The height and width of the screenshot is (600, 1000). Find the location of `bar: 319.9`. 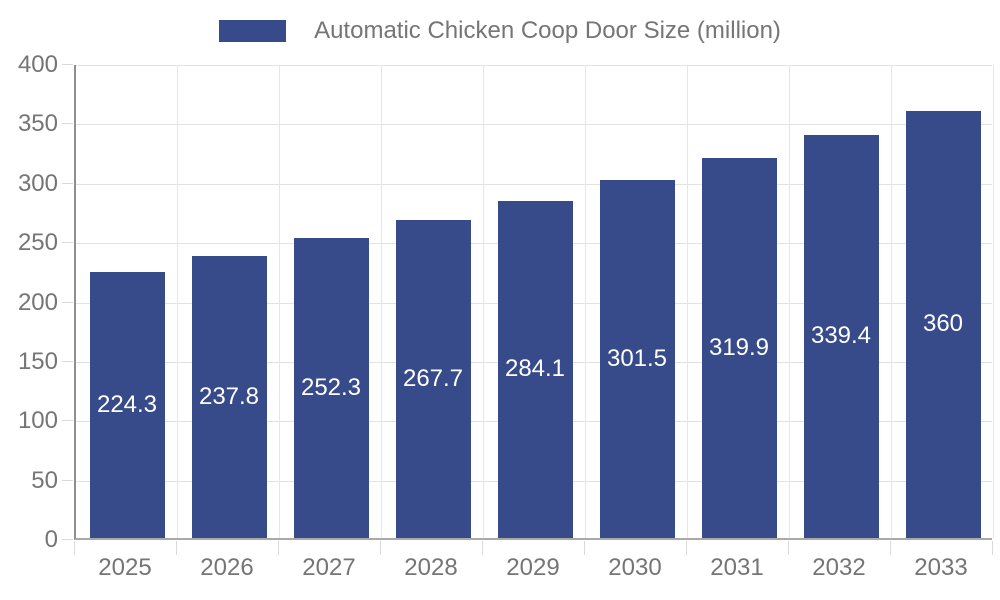

bar: 319.9 is located at coordinates (739, 348).